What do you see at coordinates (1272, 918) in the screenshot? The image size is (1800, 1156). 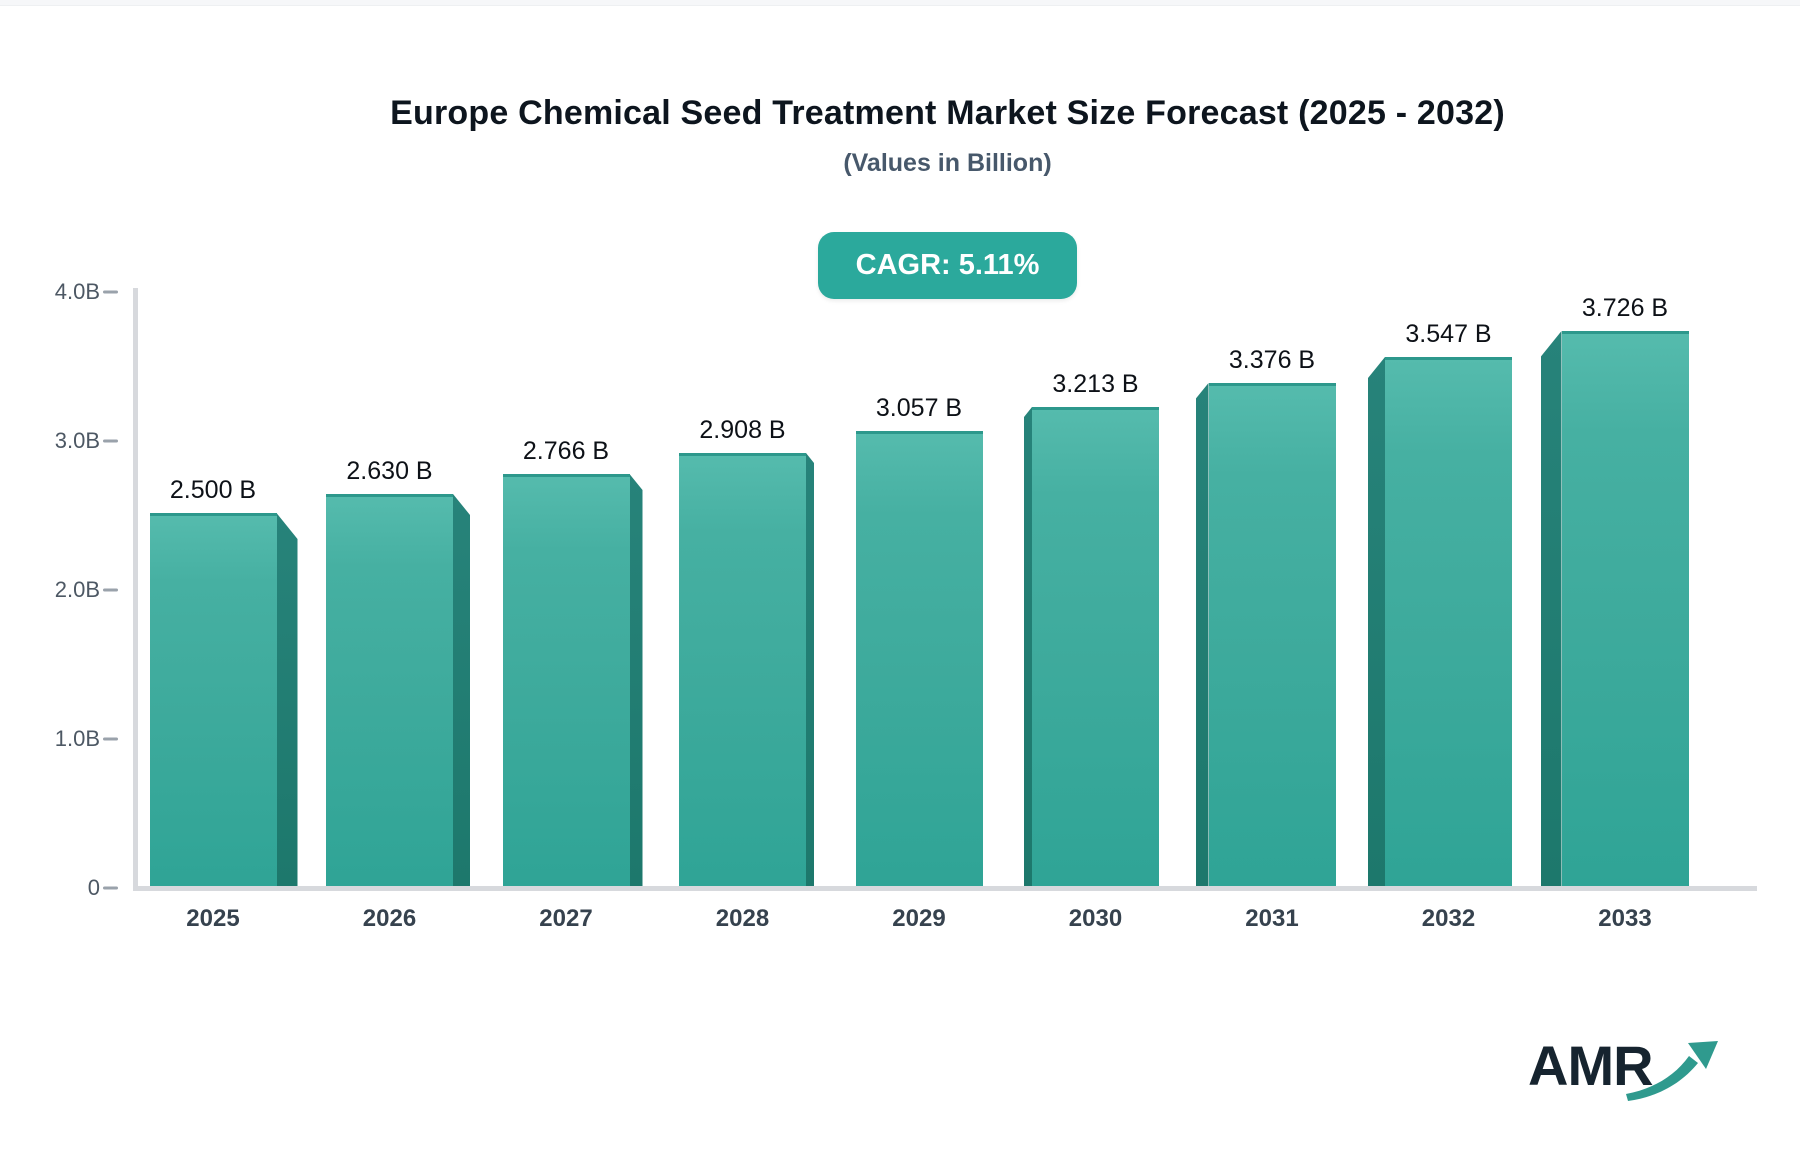 I see `x-axis-category-label: 2031` at bounding box center [1272, 918].